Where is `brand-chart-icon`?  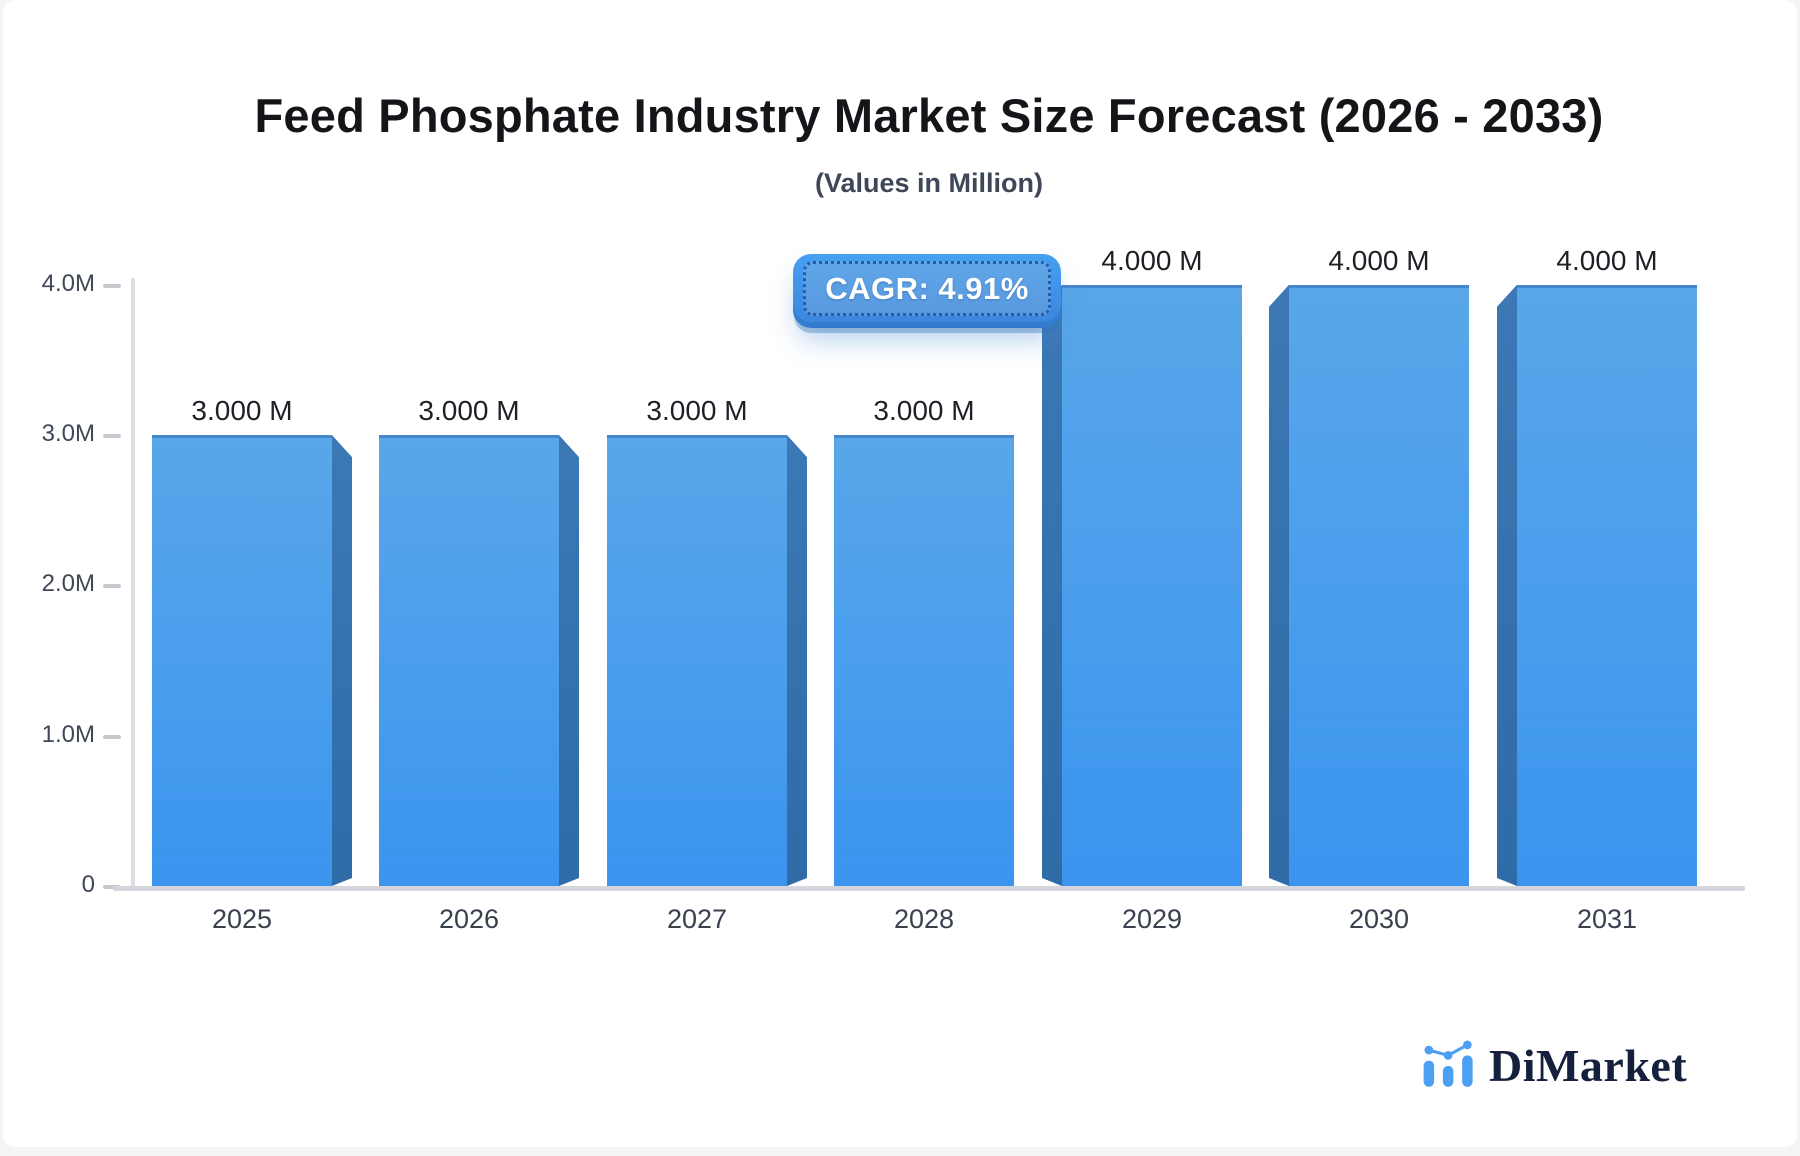 brand-chart-icon is located at coordinates (1449, 1065).